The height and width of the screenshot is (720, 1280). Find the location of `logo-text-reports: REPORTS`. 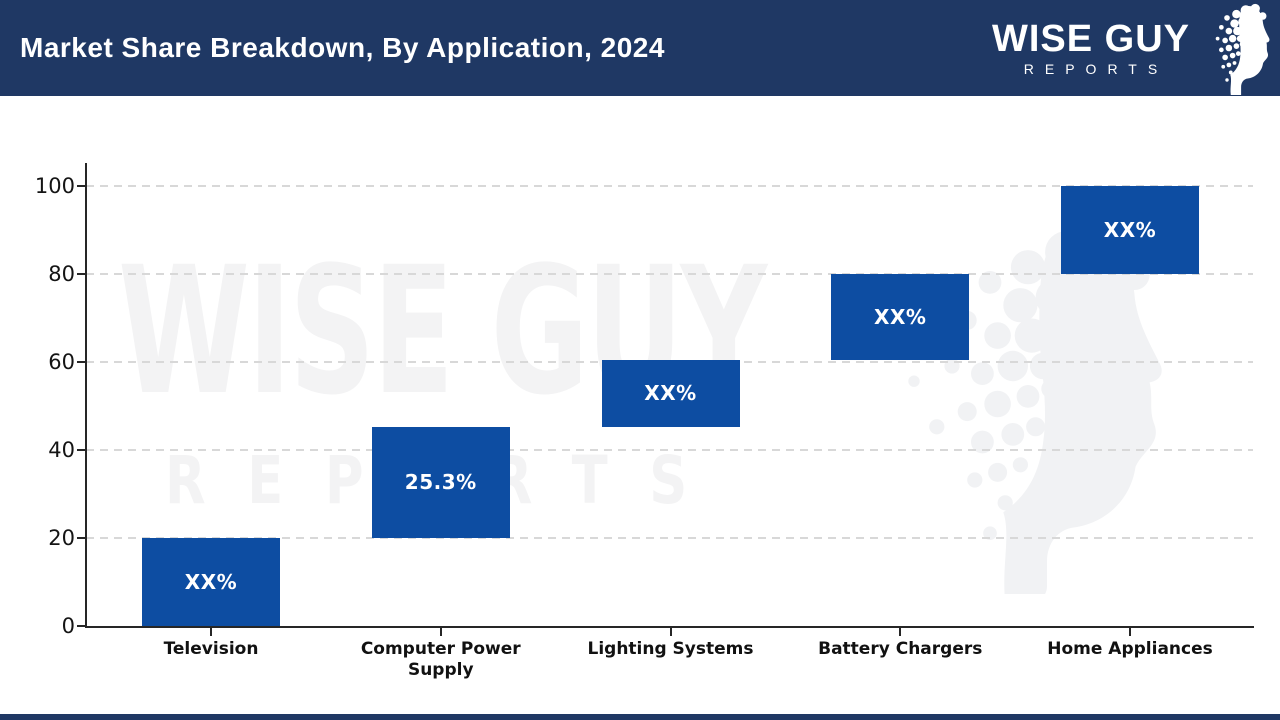

logo-text-reports: REPORTS is located at coordinates (1096, 69).